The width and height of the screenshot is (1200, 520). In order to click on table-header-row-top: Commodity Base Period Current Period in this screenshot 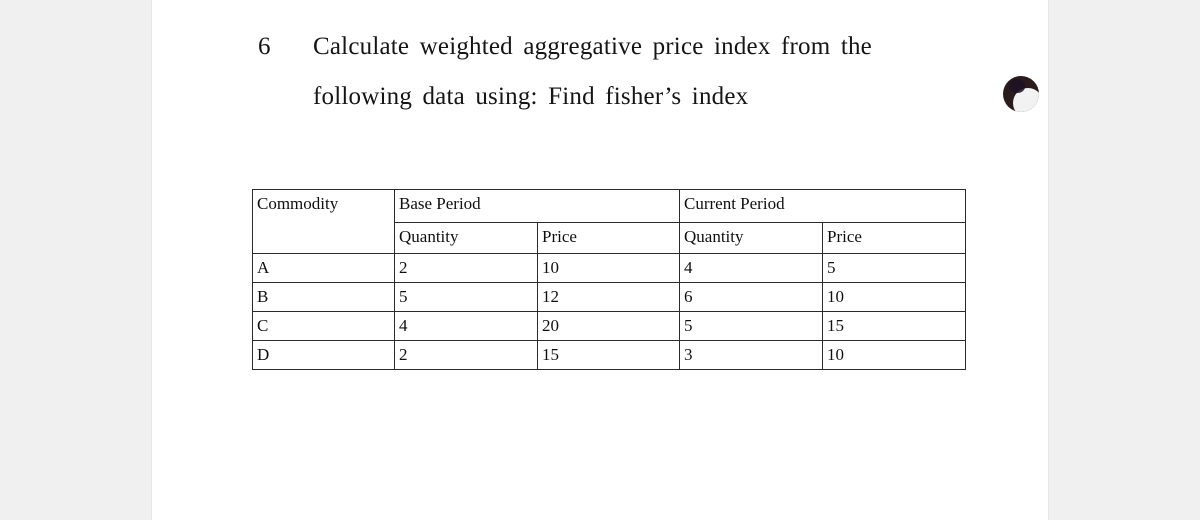, I will do `click(609, 221)`.